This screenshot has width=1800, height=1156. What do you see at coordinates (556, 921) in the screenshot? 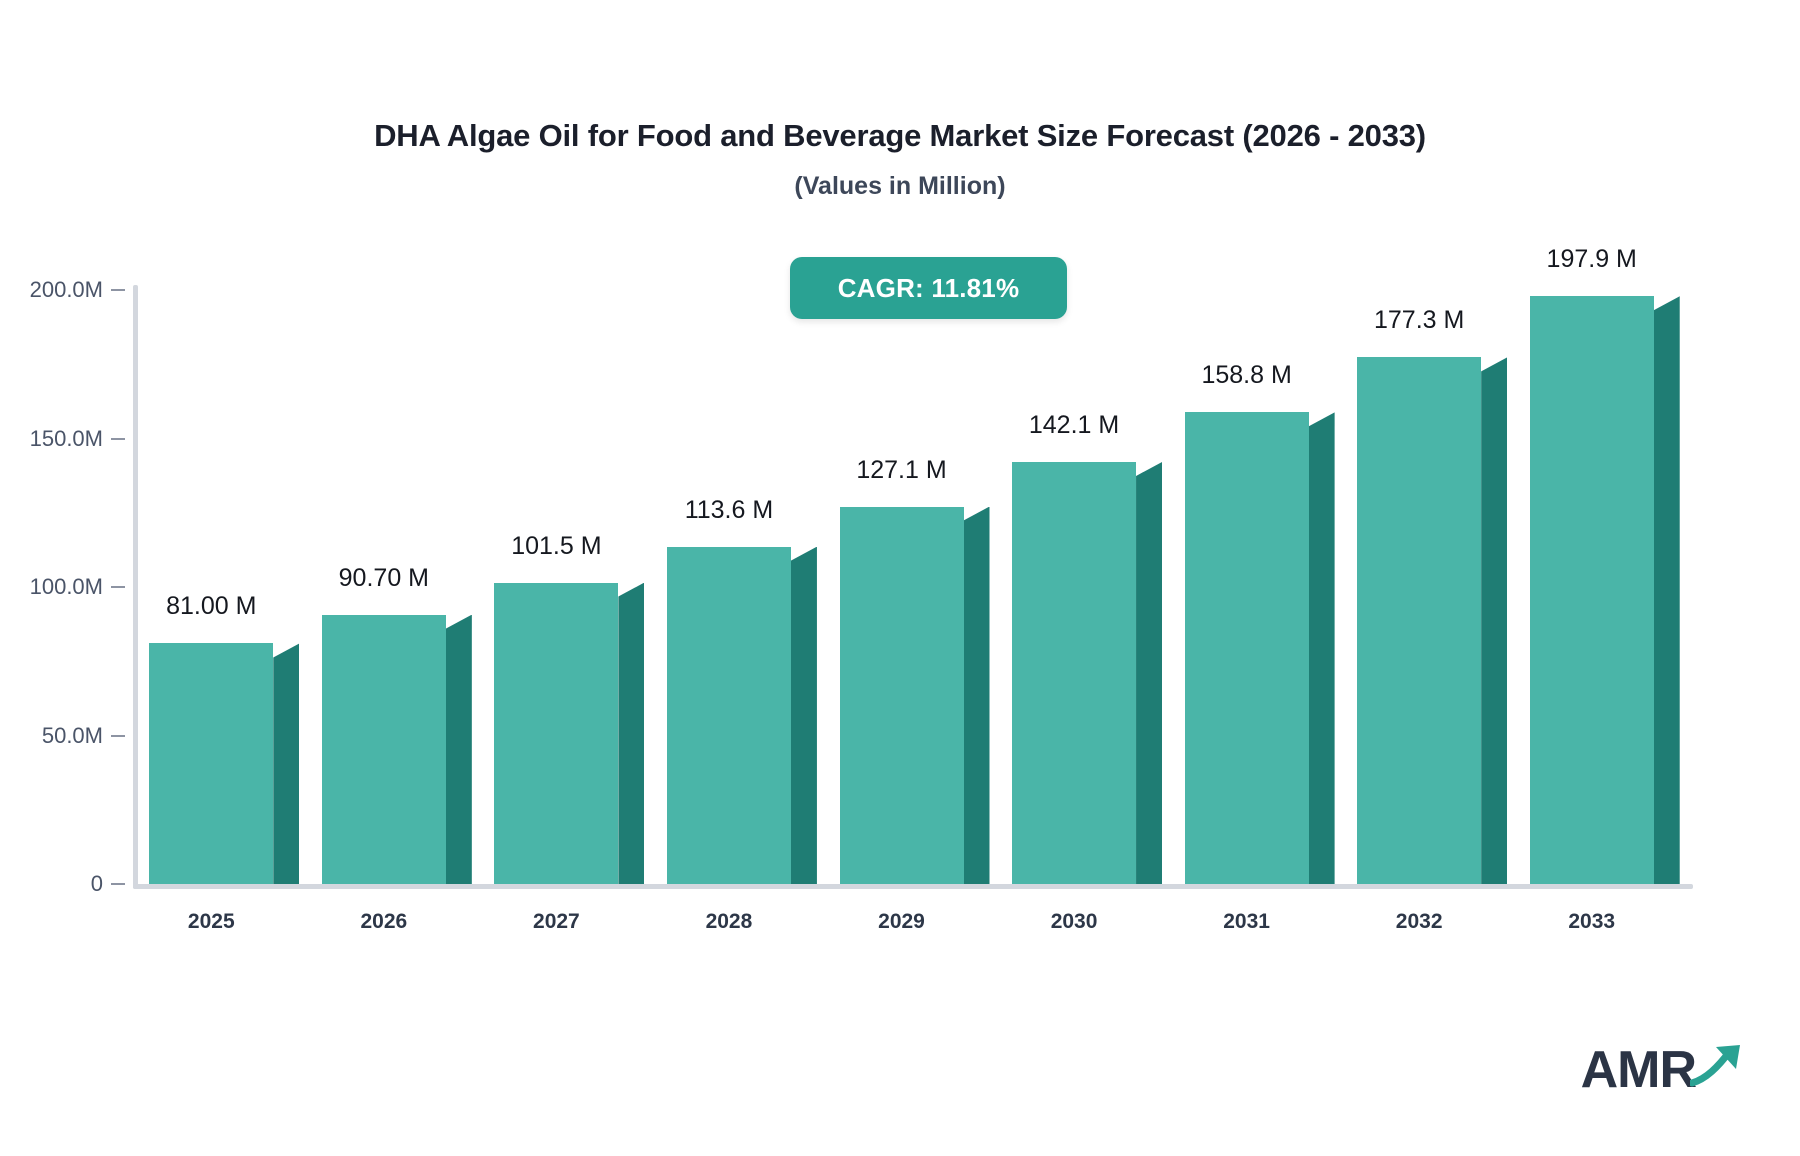
I see `x-axis-label: 2027` at bounding box center [556, 921].